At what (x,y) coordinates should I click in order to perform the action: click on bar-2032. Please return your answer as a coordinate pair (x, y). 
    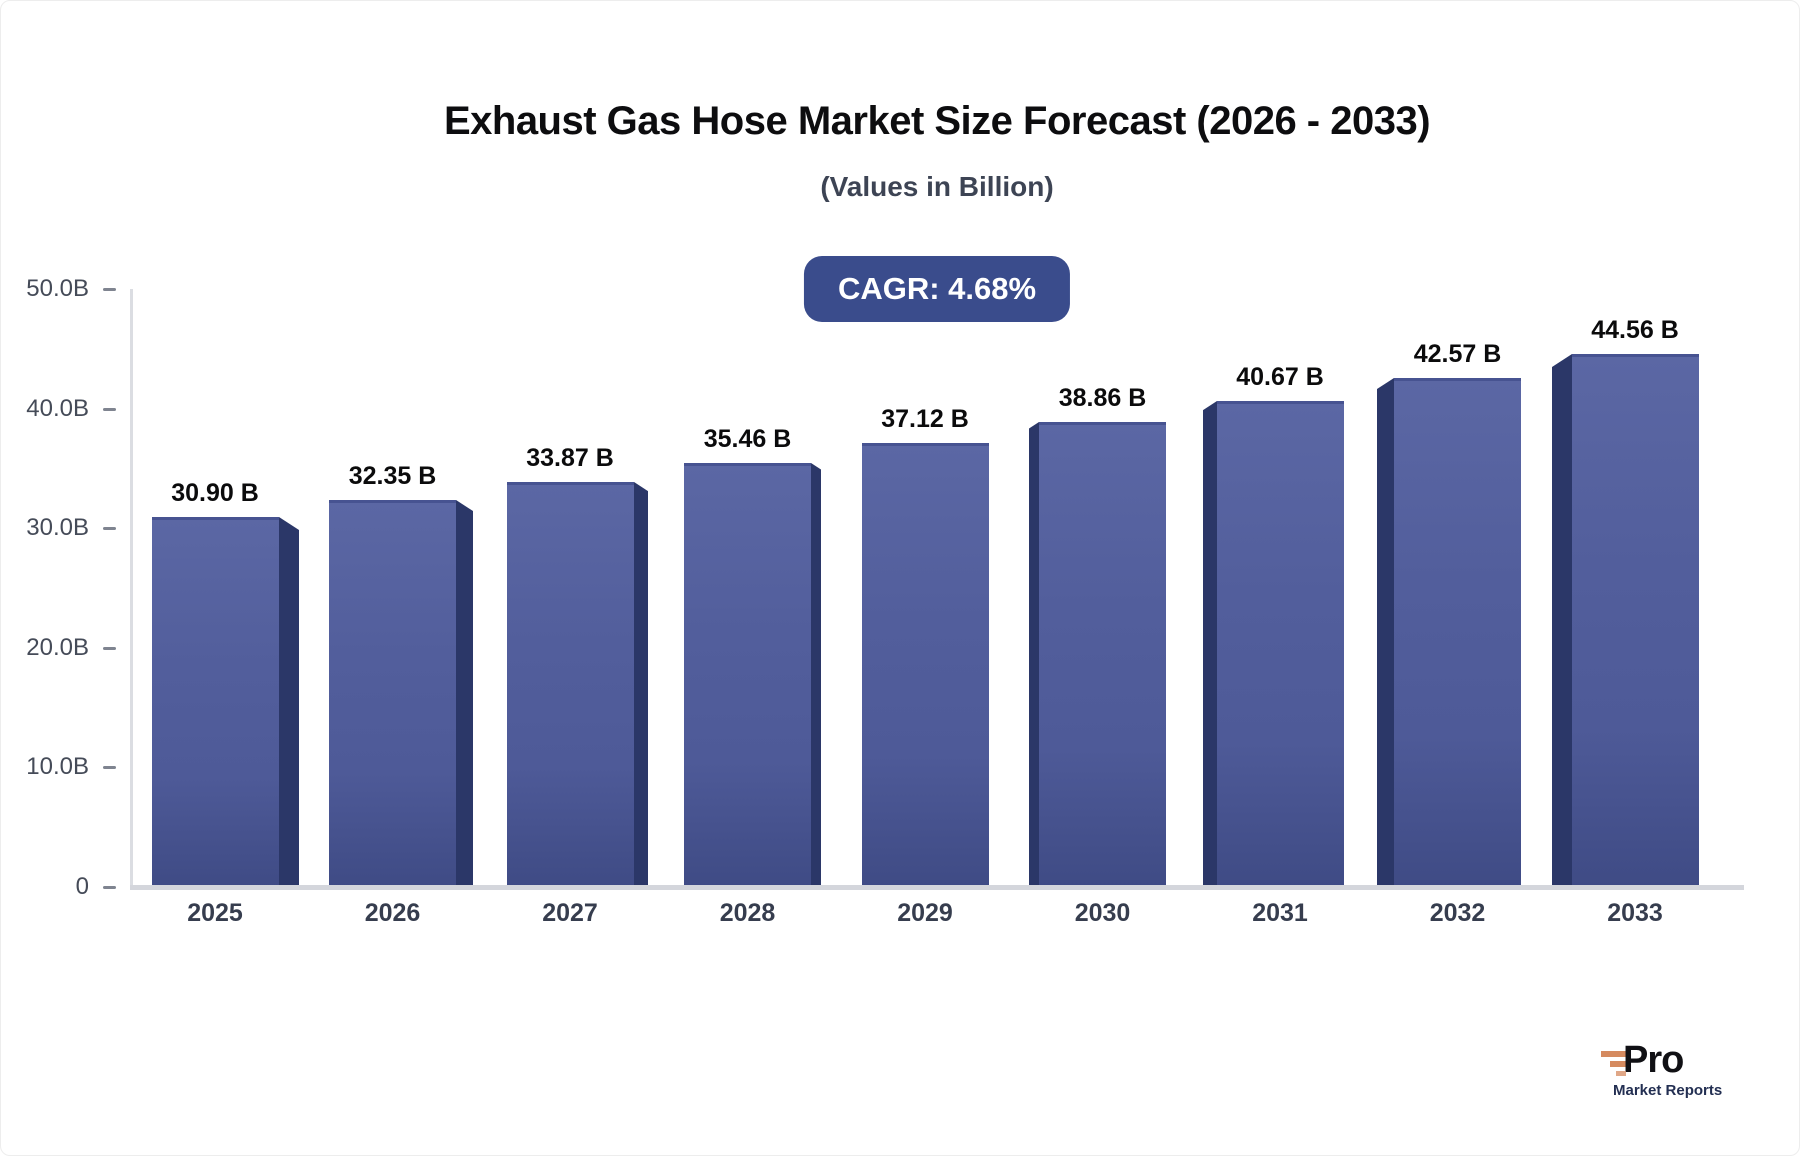
    Looking at the image, I should click on (1457, 632).